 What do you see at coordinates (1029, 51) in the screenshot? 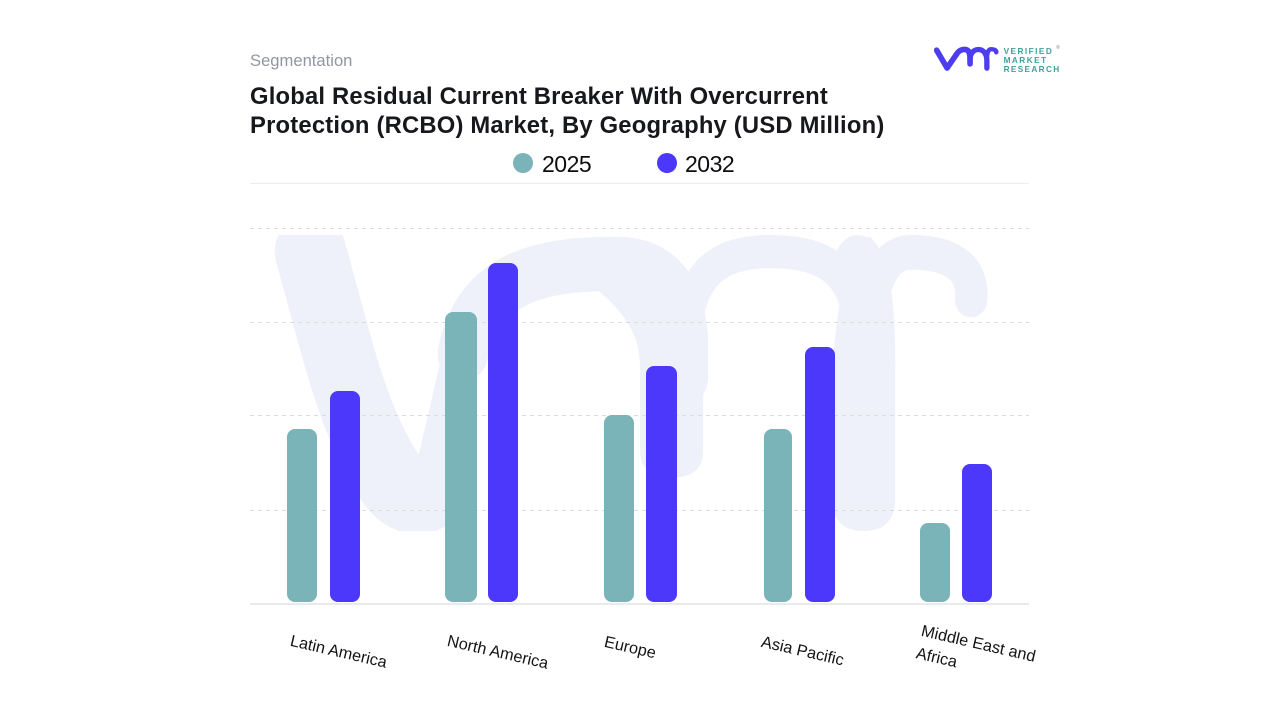
I see `svg-text: VERIFIED` at bounding box center [1029, 51].